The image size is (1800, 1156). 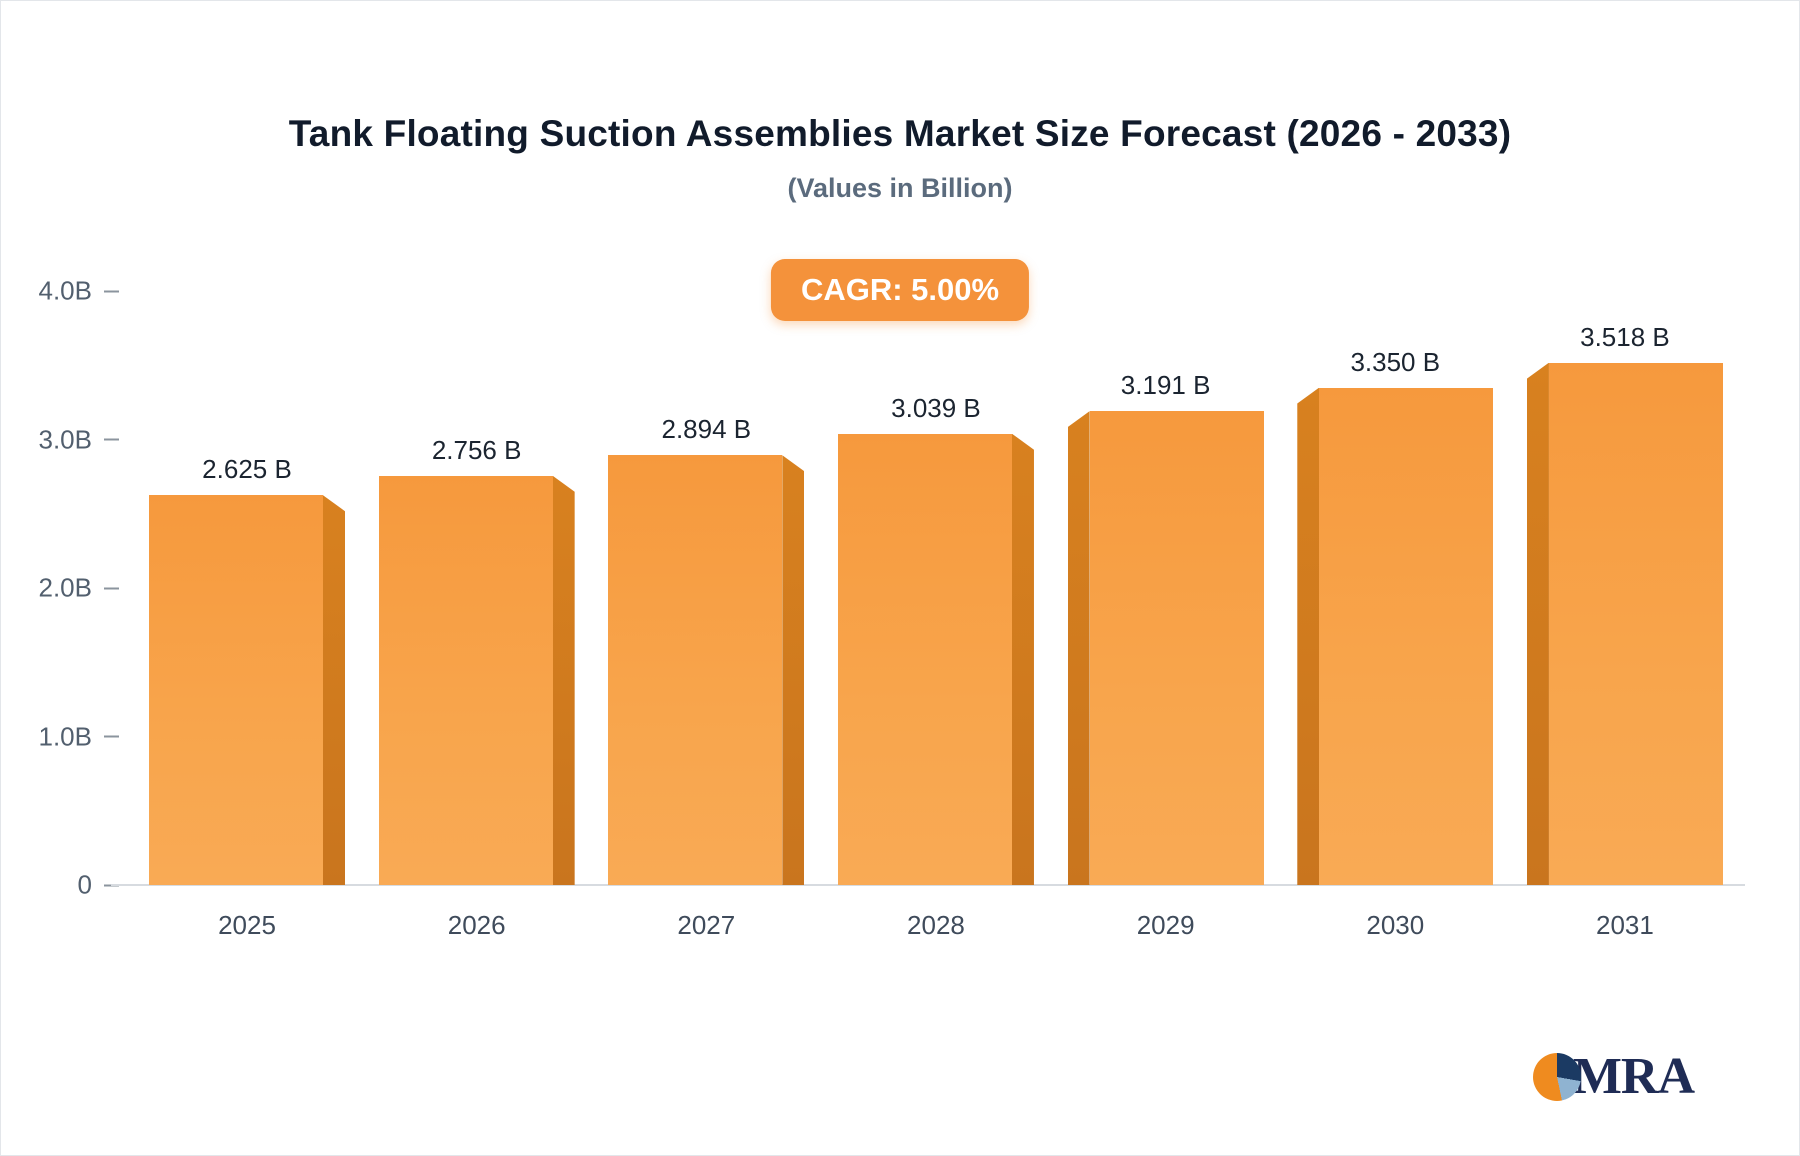 I want to click on y-tick-label: 4.0B, so click(x=65, y=290).